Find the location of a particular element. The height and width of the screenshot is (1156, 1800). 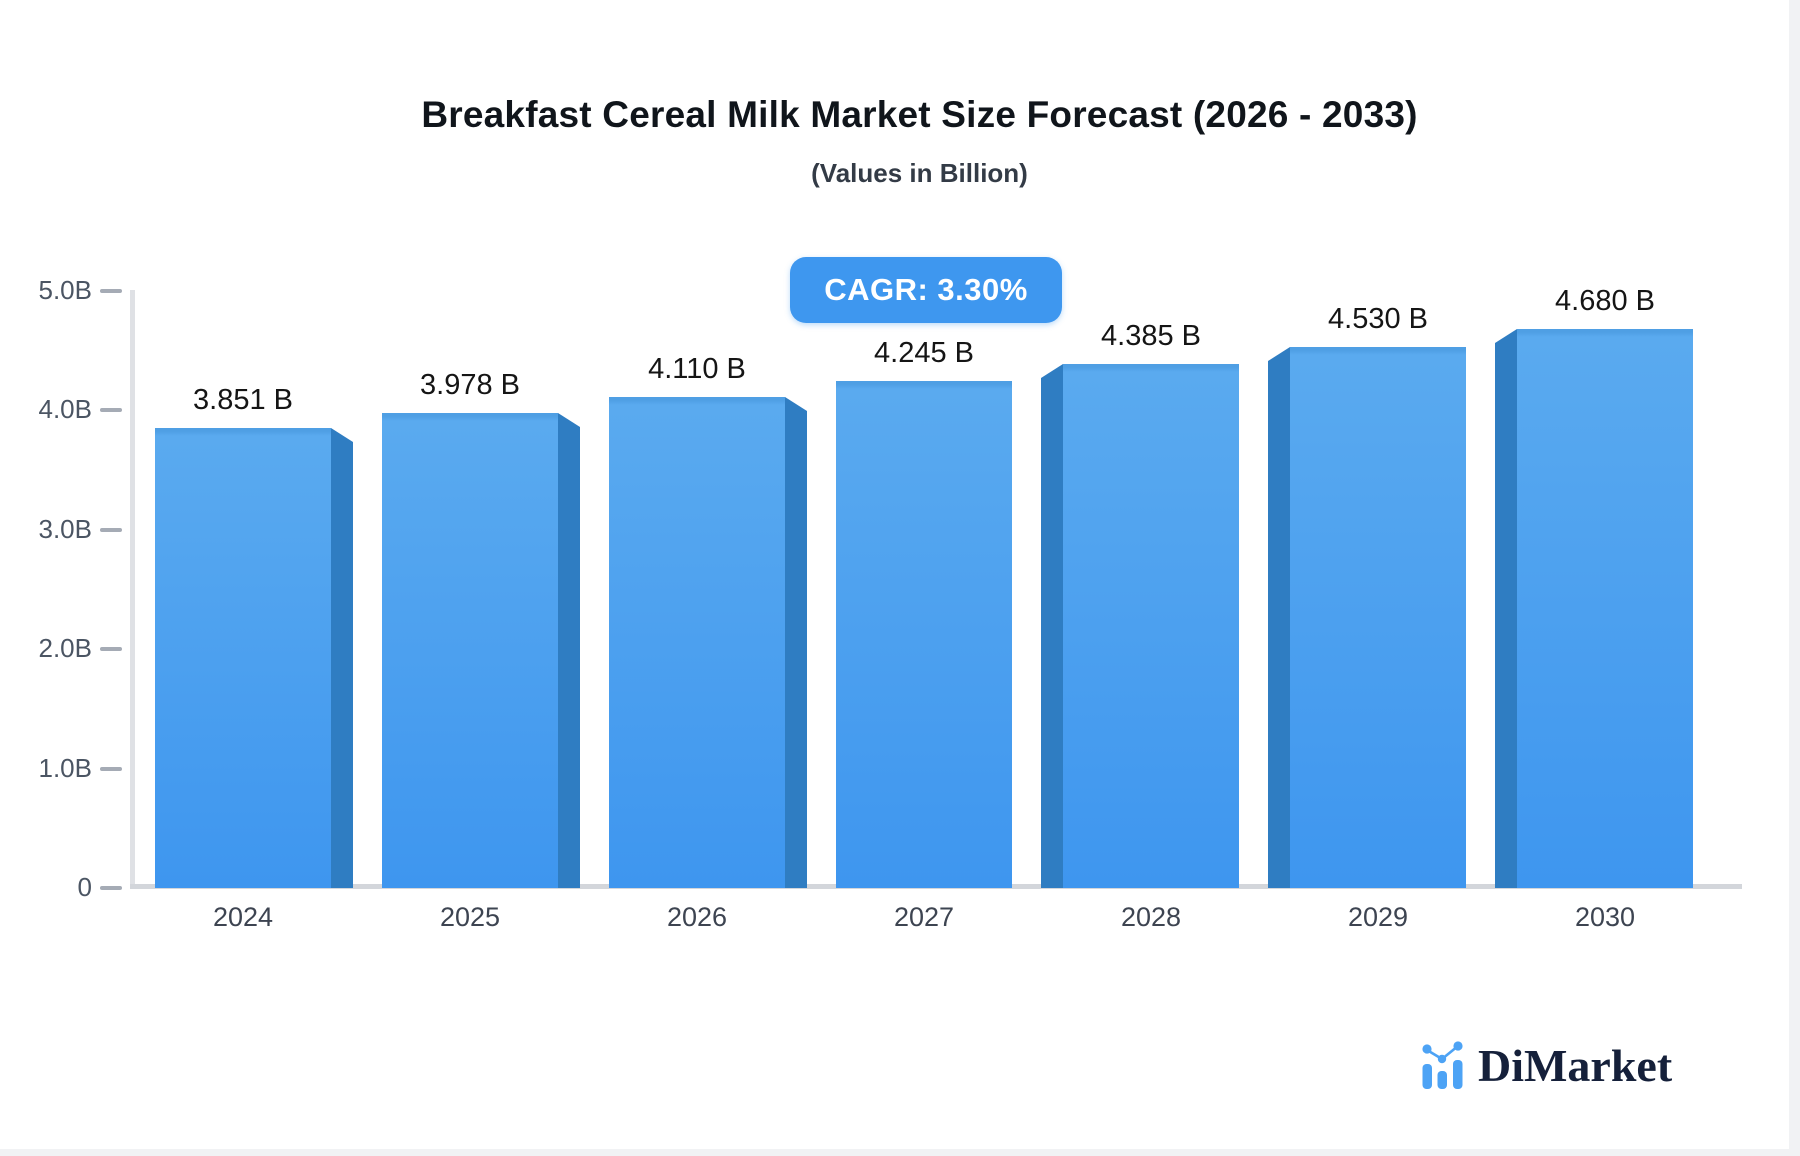

chart-subtitle: (Values in Billion) is located at coordinates (919, 173).